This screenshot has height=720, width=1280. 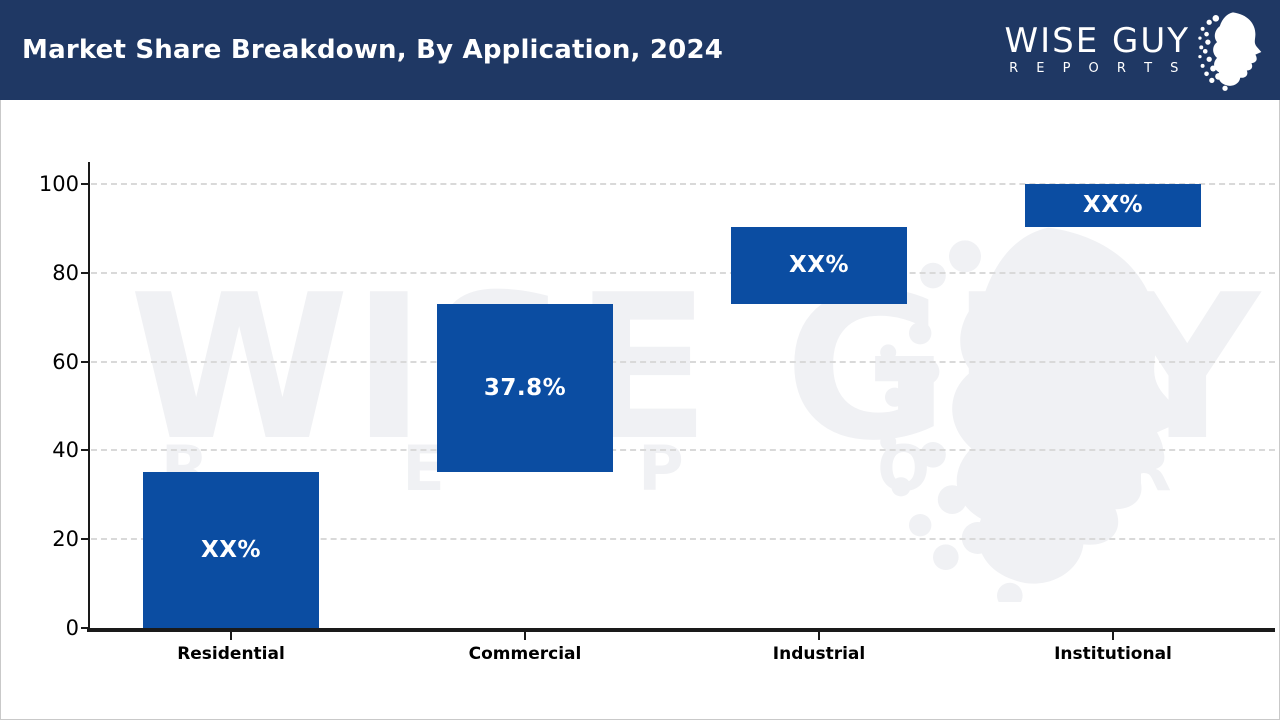 I want to click on y-axis-label: 80, so click(x=65, y=272).